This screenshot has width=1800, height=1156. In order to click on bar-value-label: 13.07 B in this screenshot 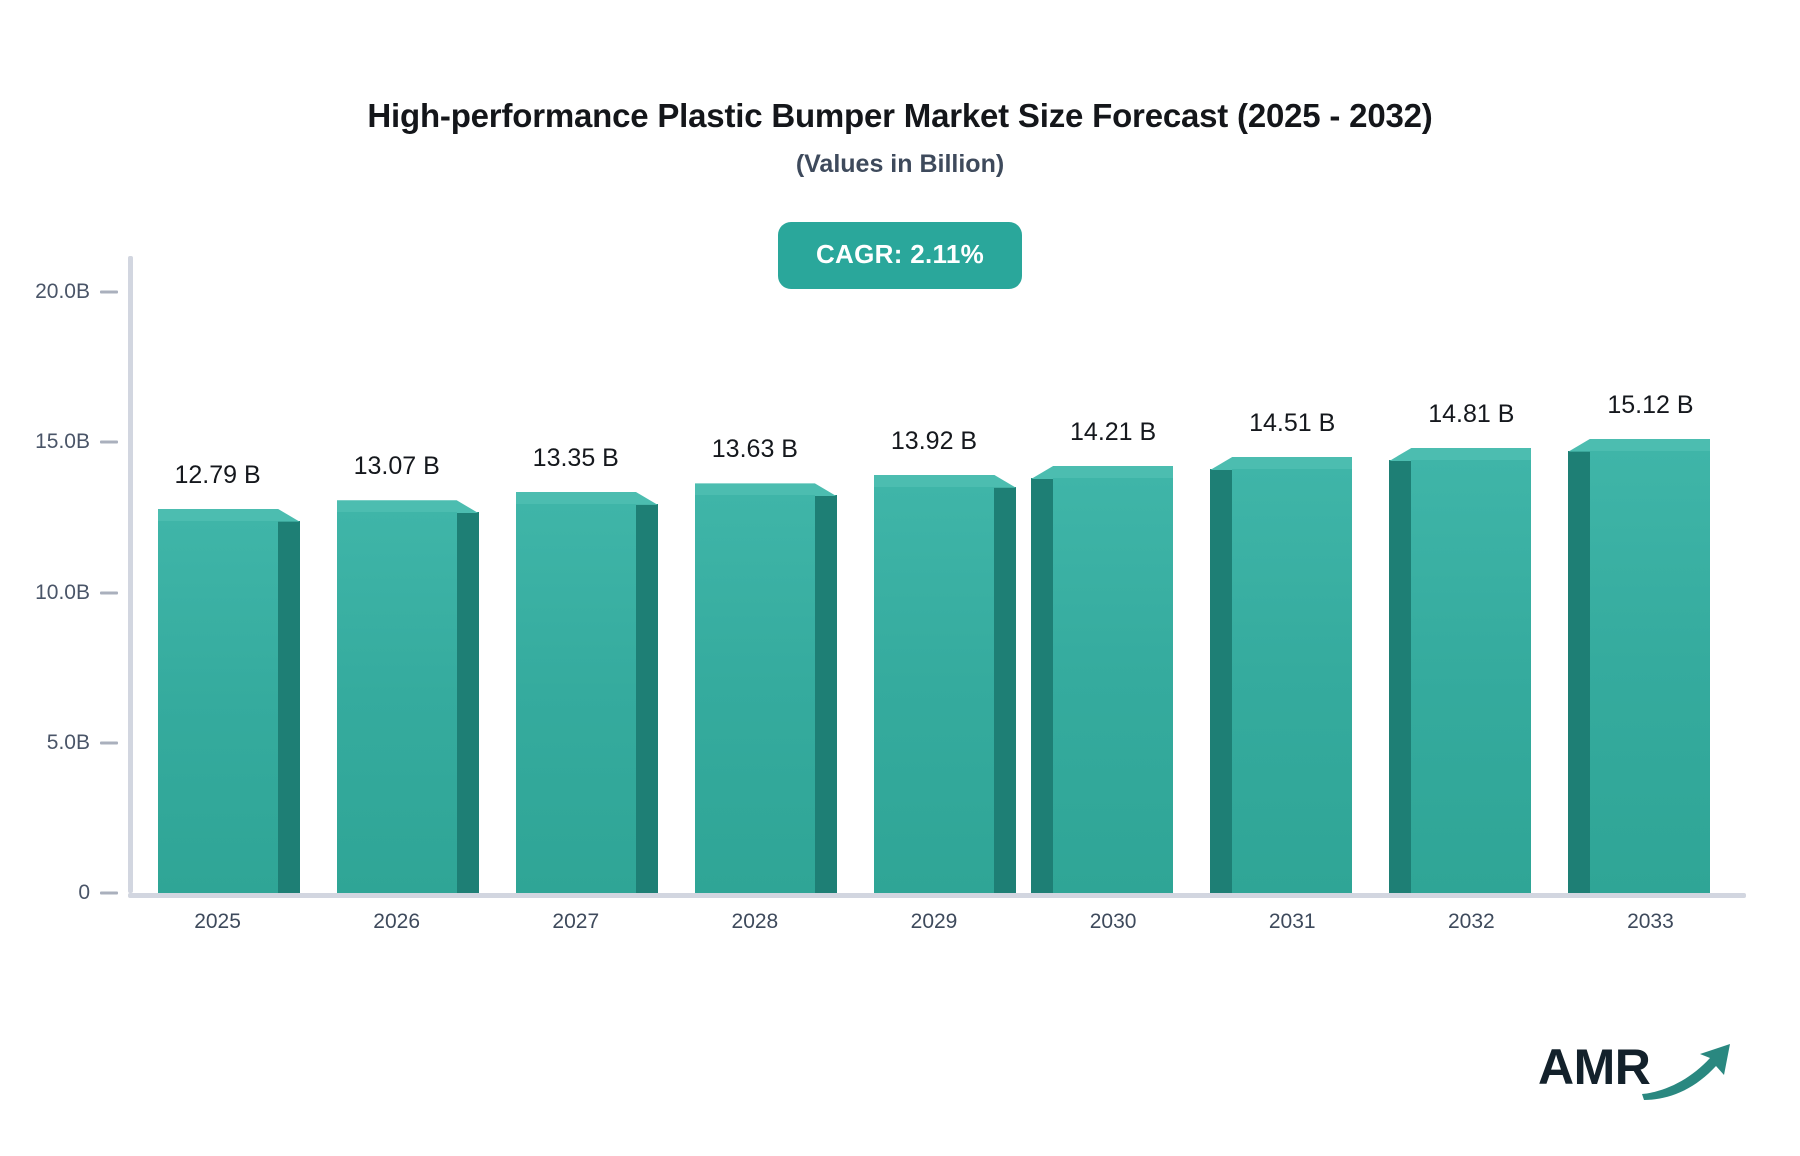, I will do `click(396, 466)`.